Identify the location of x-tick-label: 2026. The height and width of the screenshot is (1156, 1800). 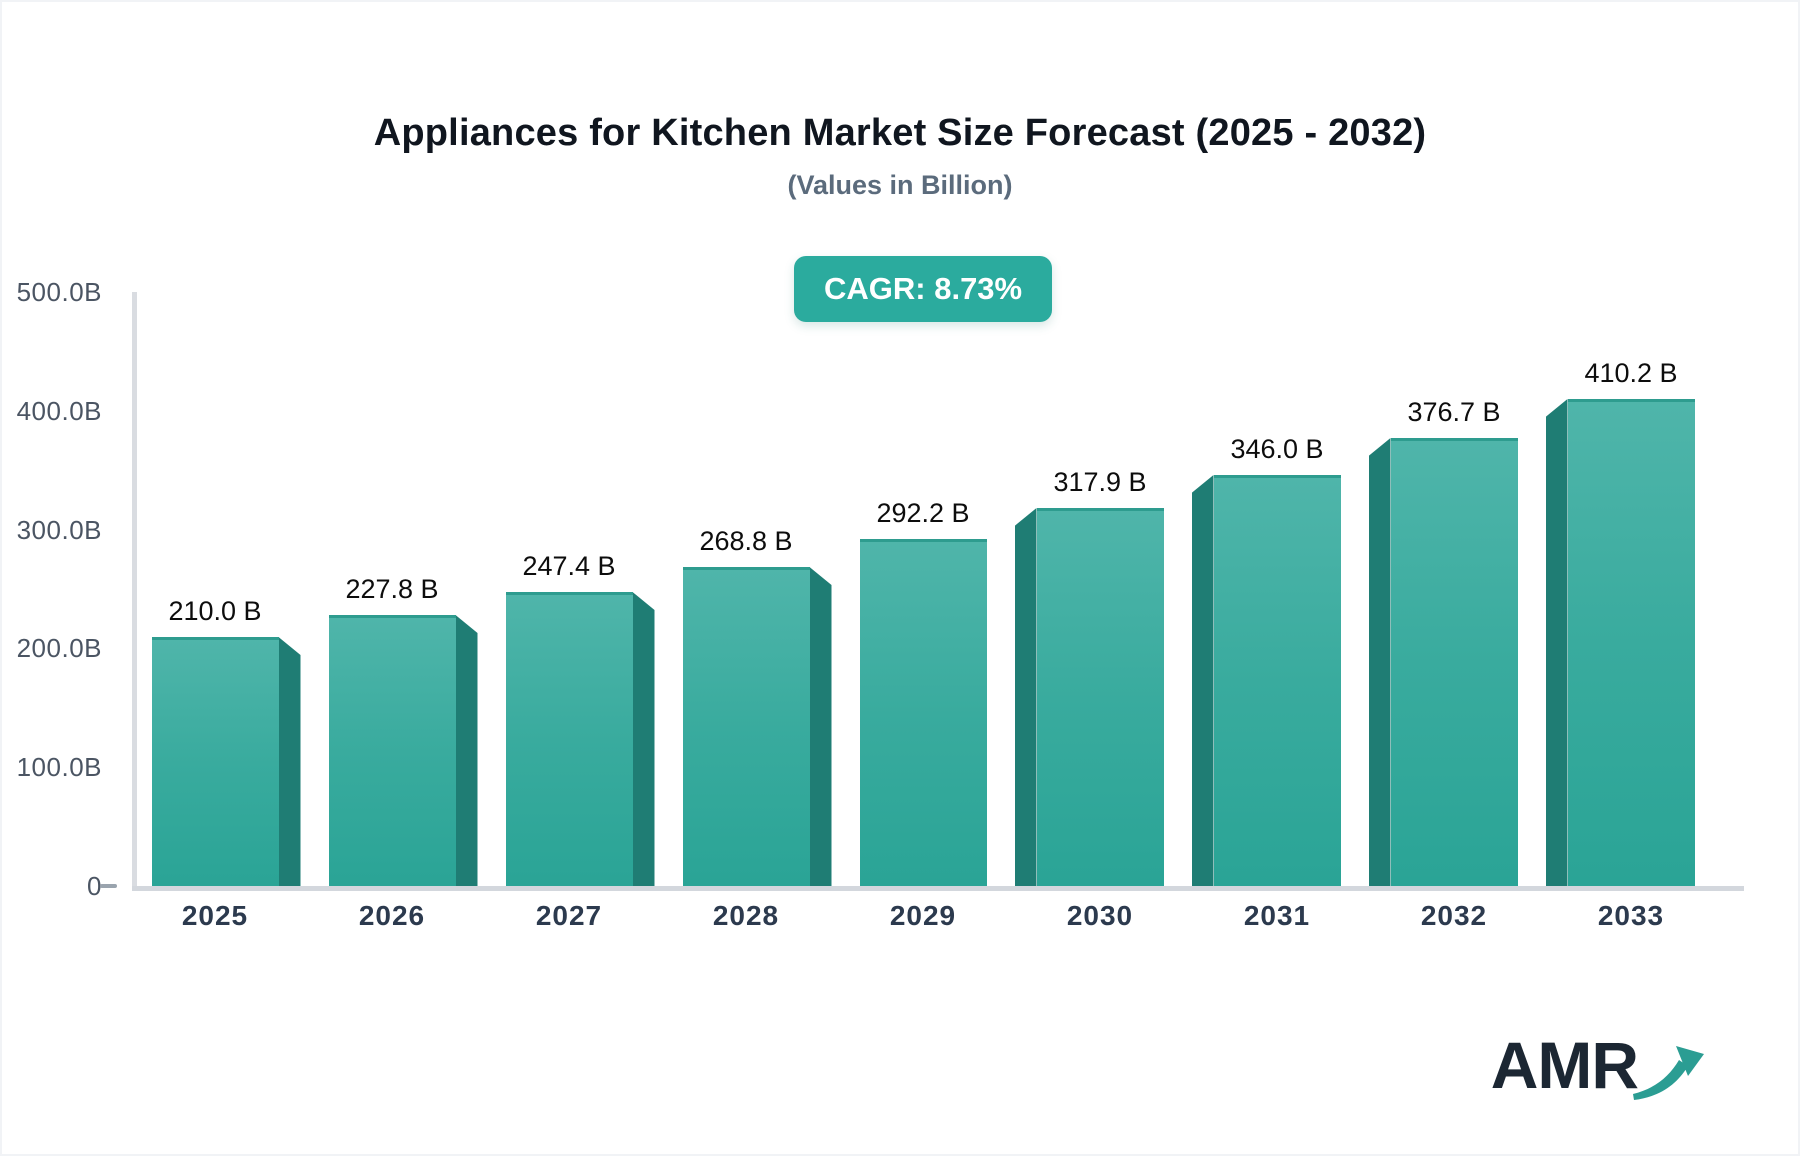
(392, 915).